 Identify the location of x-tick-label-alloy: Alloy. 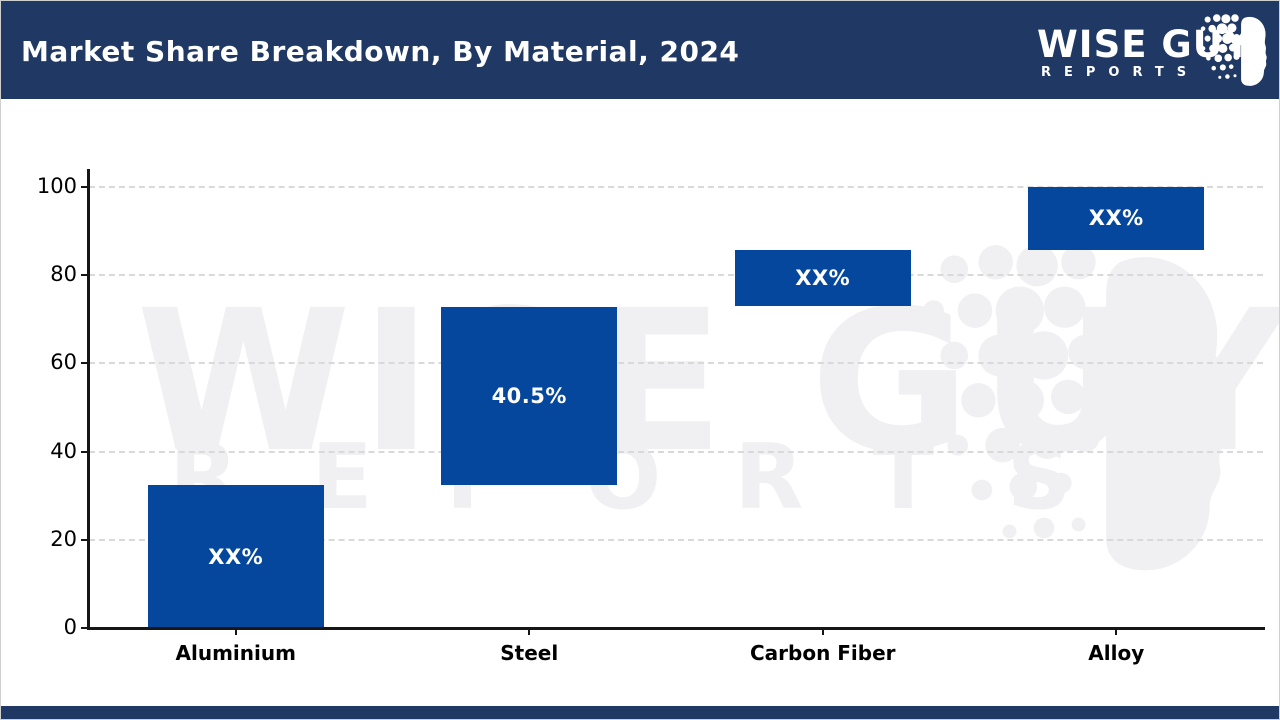
(1116, 653).